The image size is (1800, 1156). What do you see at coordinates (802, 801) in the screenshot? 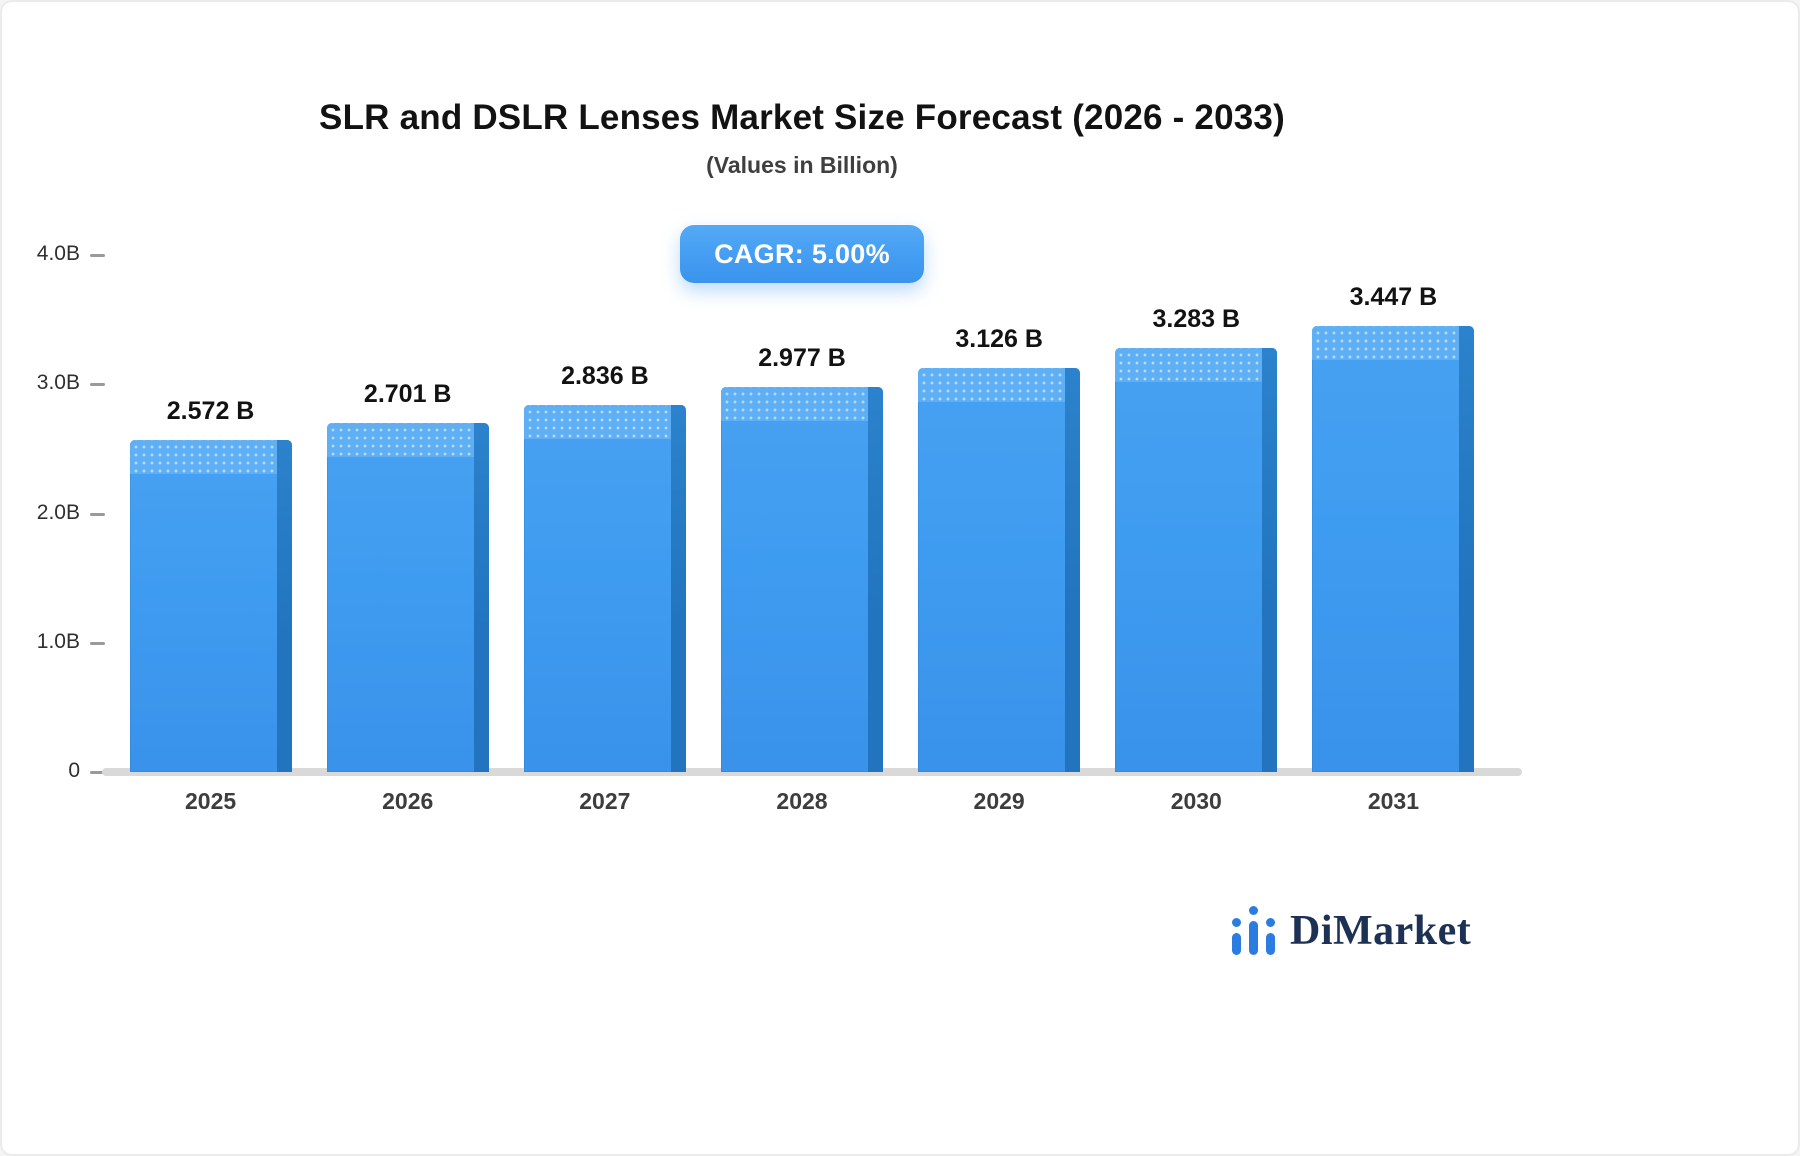
I see `x-axis-label: 2028` at bounding box center [802, 801].